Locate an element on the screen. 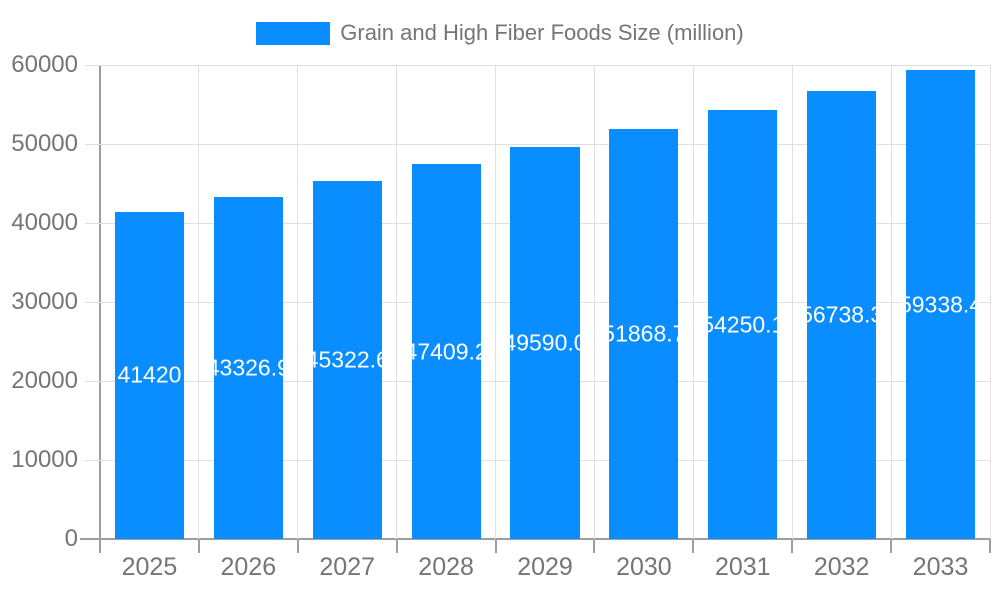  legend-swatch is located at coordinates (293, 33).